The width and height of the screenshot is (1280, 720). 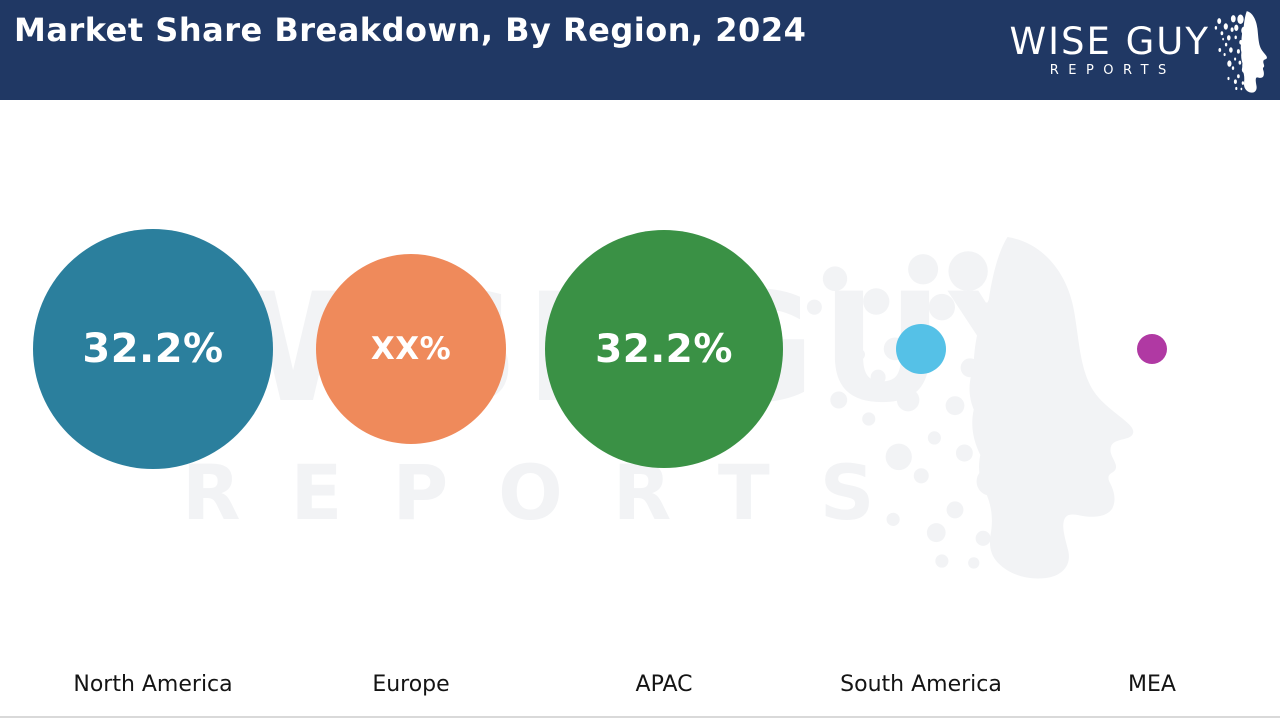 I want to click on bubble-apac: 32.2%, so click(x=664, y=349).